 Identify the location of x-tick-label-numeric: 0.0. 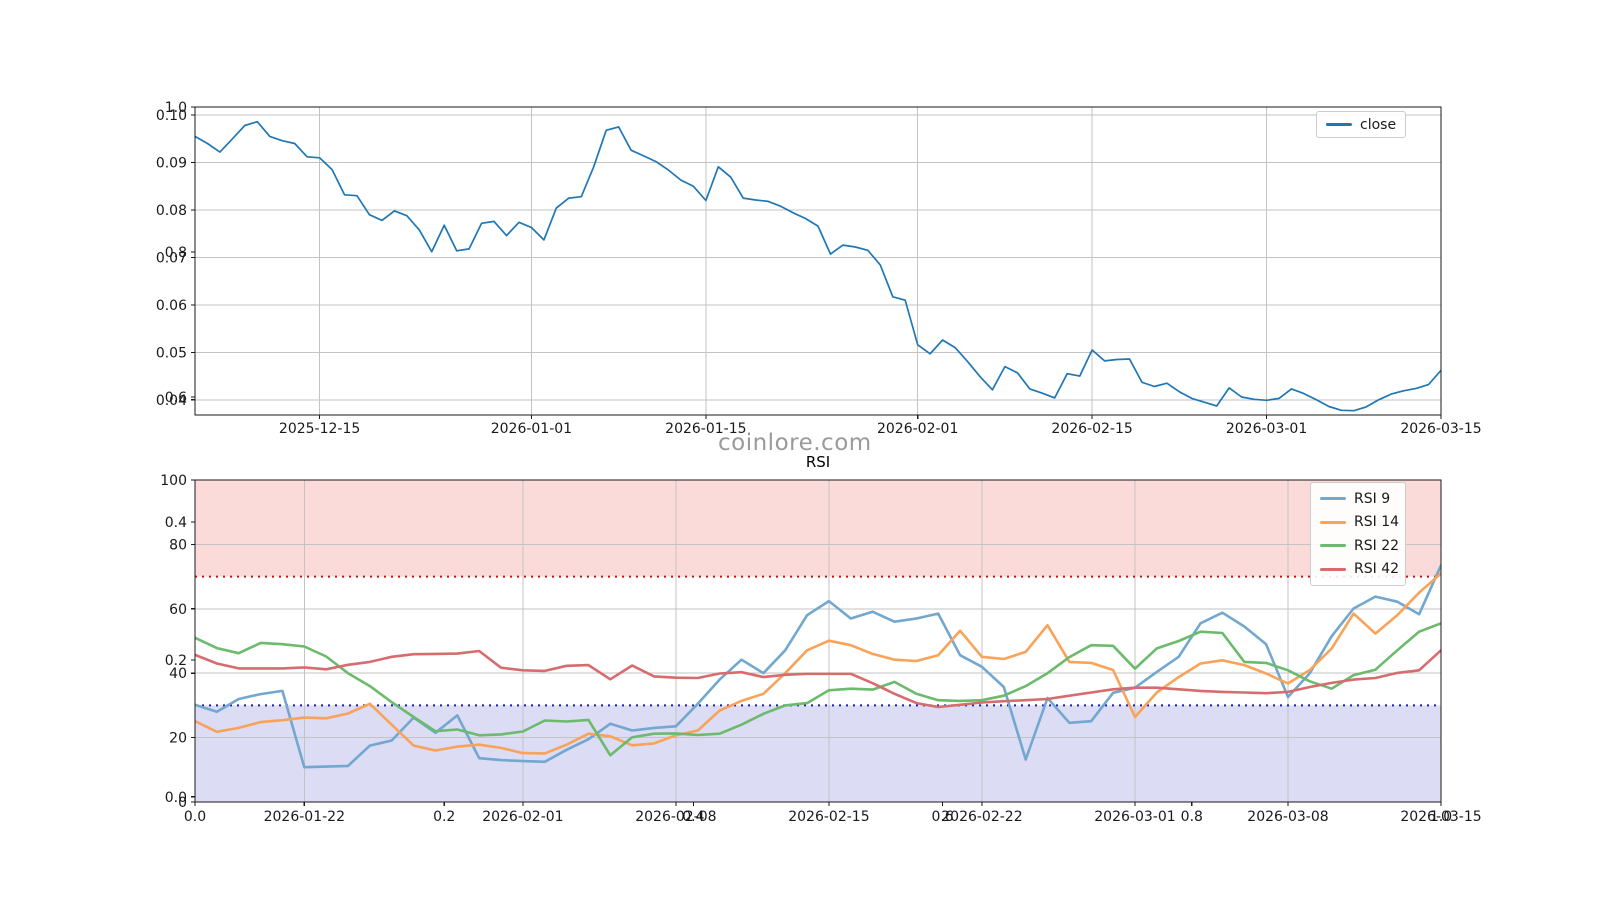
(195, 817).